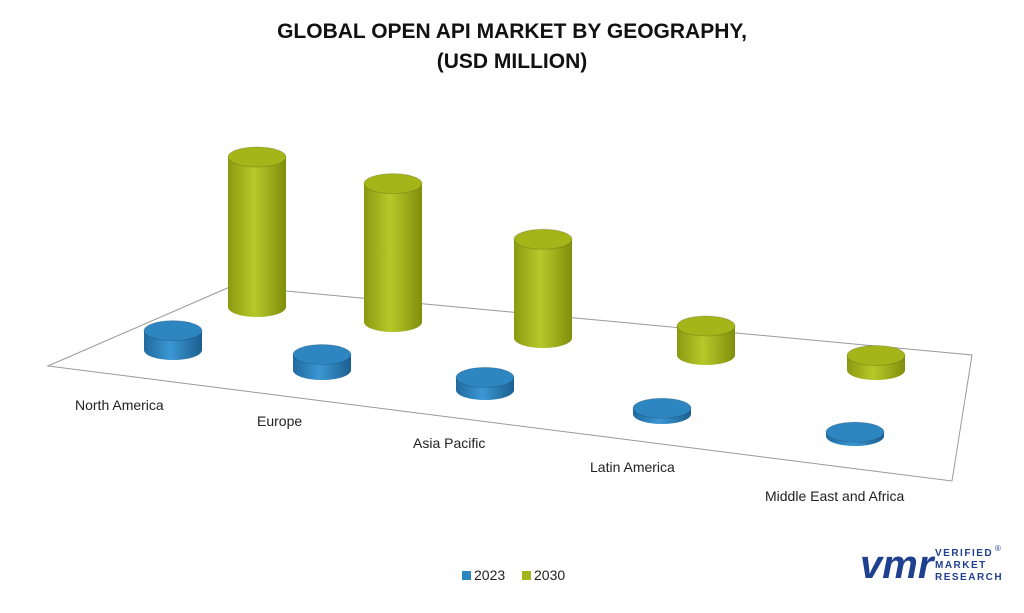 The image size is (1024, 613). I want to click on logo-mark: vmr, so click(898, 565).